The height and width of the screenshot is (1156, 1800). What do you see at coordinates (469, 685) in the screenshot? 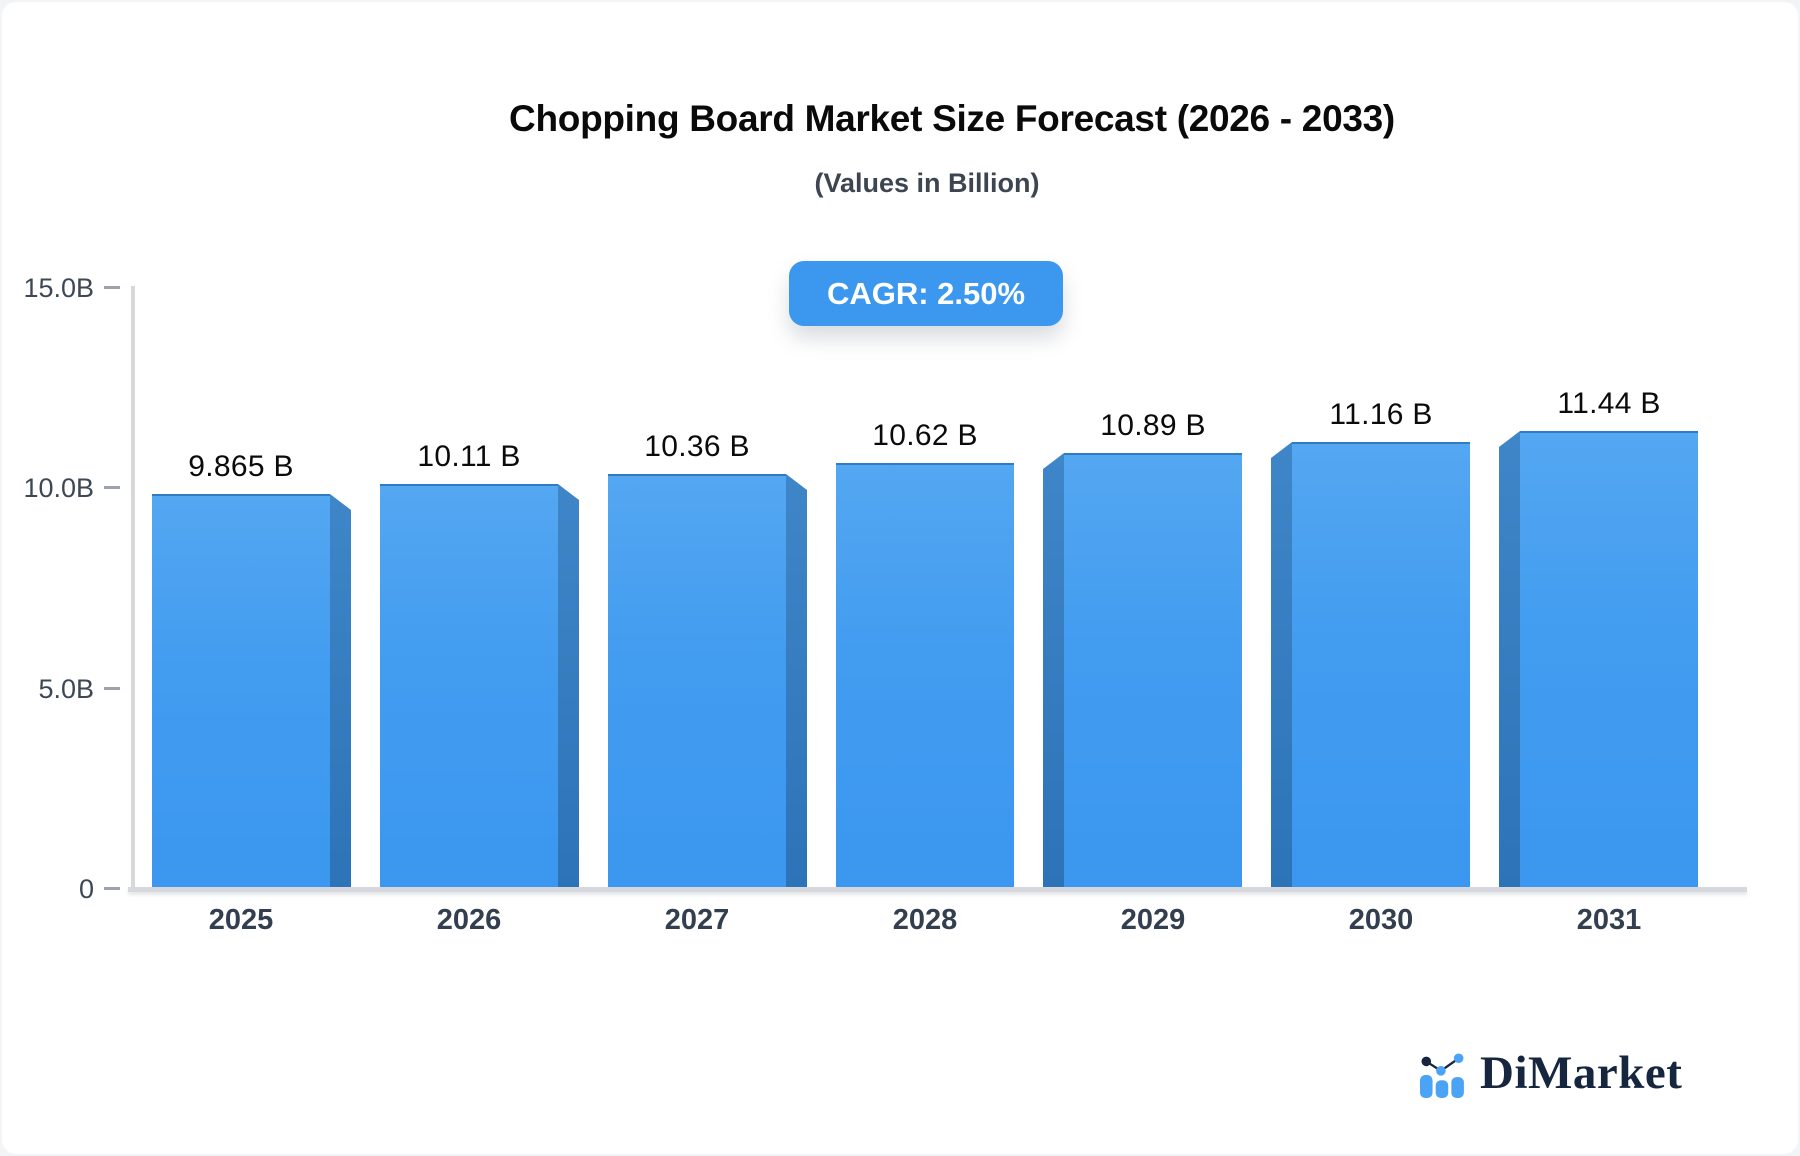
I see `bar-2026` at bounding box center [469, 685].